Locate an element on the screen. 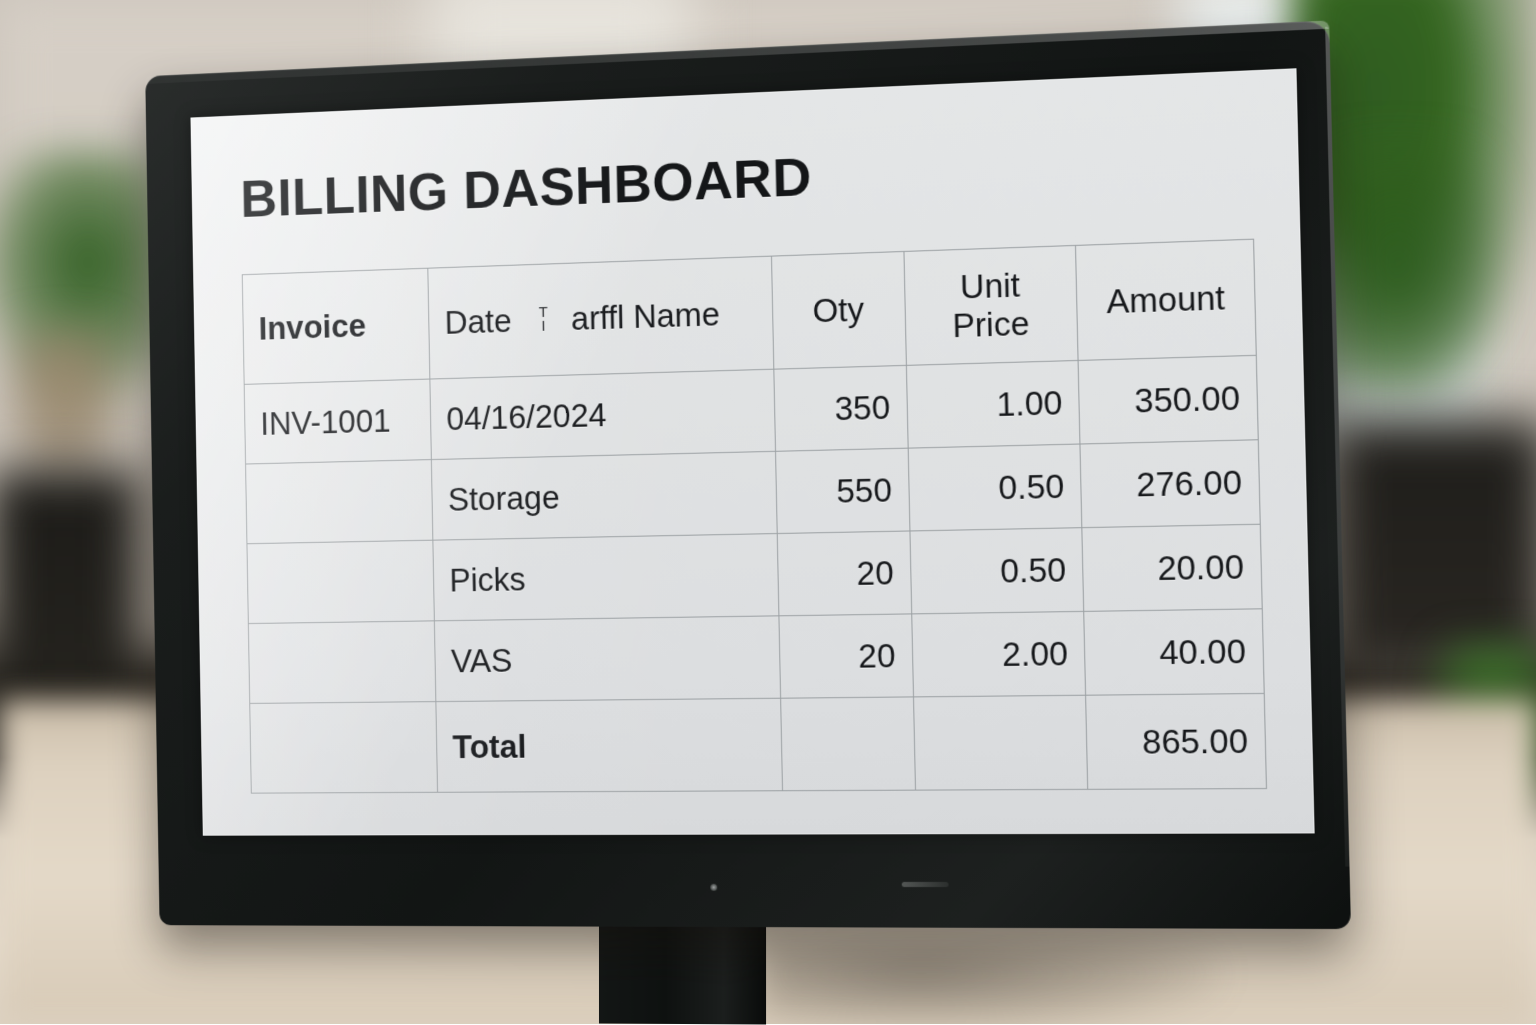  column-header-qty: Oty is located at coordinates (838, 310).